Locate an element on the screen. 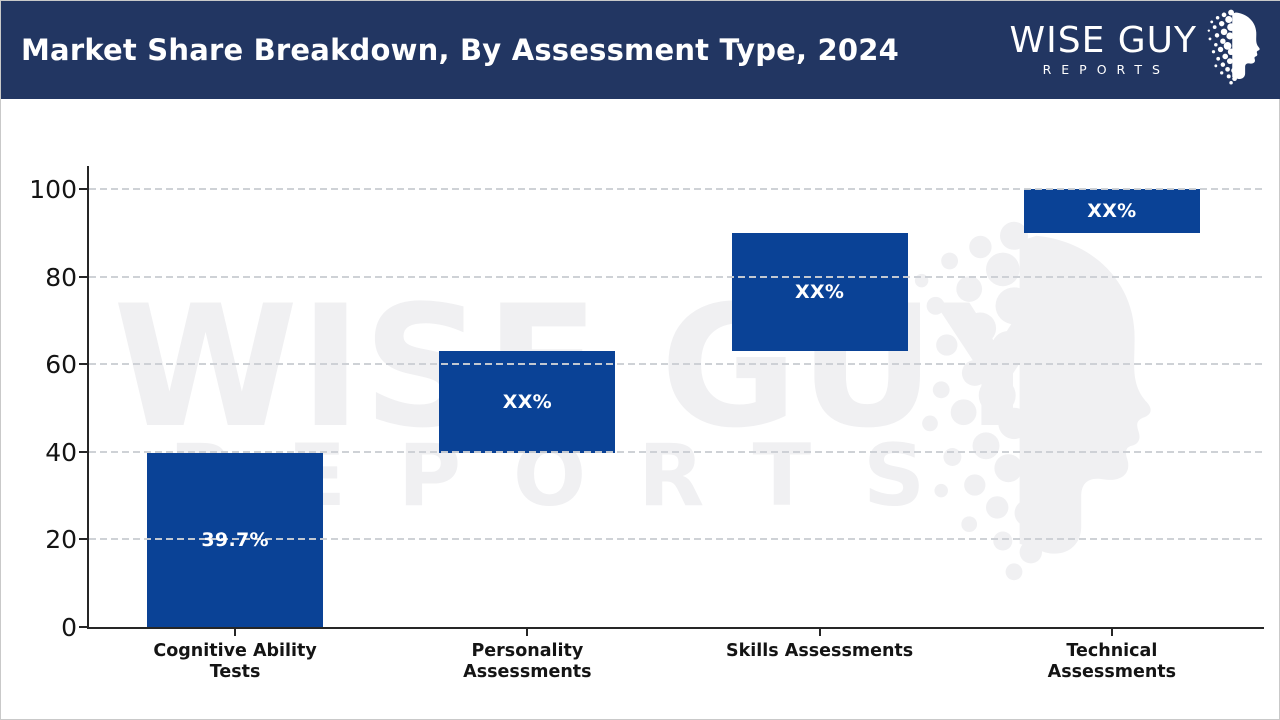 The height and width of the screenshot is (720, 1280). y-tick-label: 60 is located at coordinates (61, 365).